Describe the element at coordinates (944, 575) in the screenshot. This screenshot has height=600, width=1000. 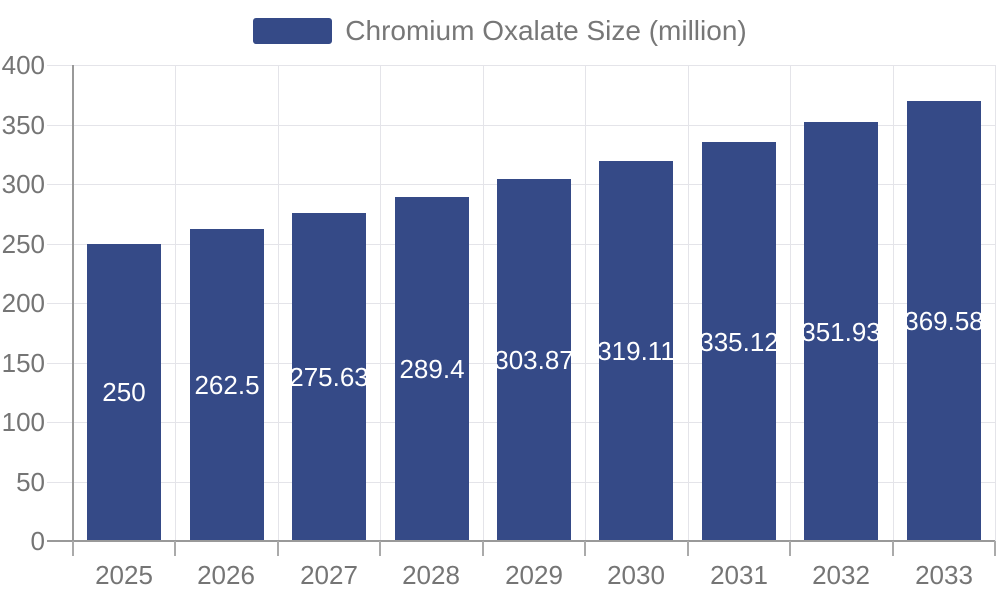
I see `x-tick-label: 2033` at that location.